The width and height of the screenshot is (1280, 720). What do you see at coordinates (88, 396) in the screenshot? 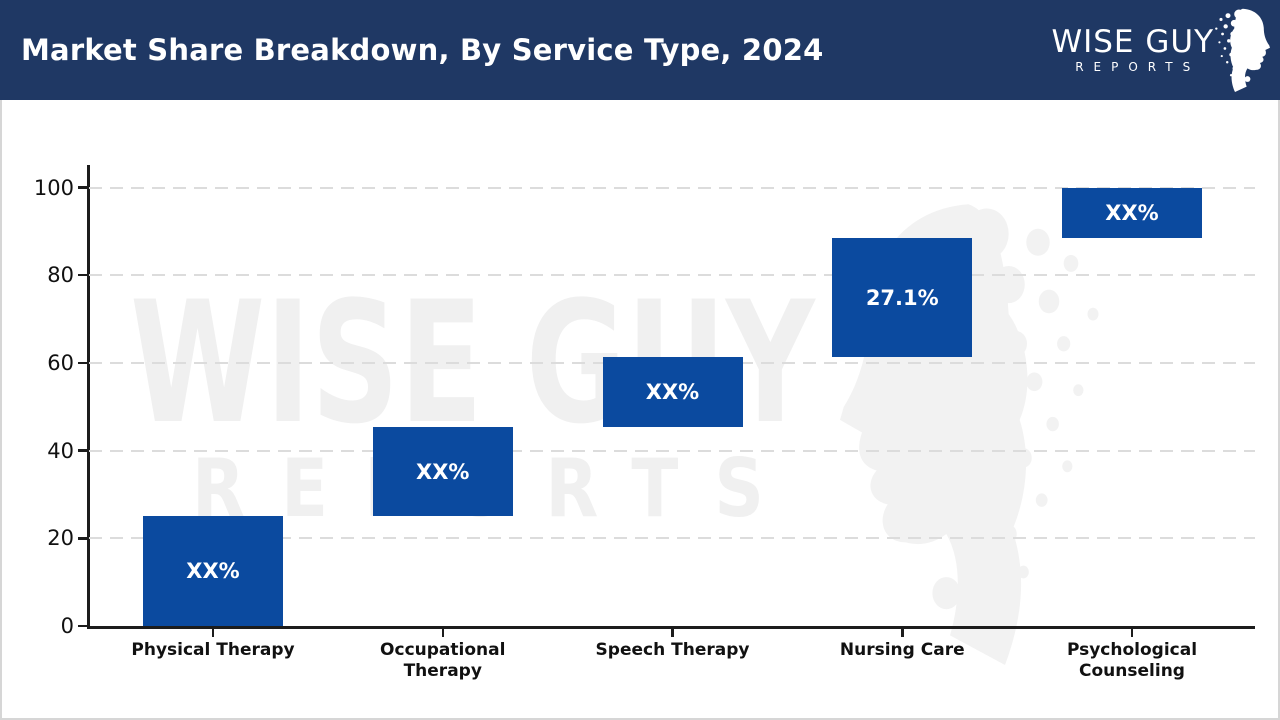
I see `y-axis-line` at bounding box center [88, 396].